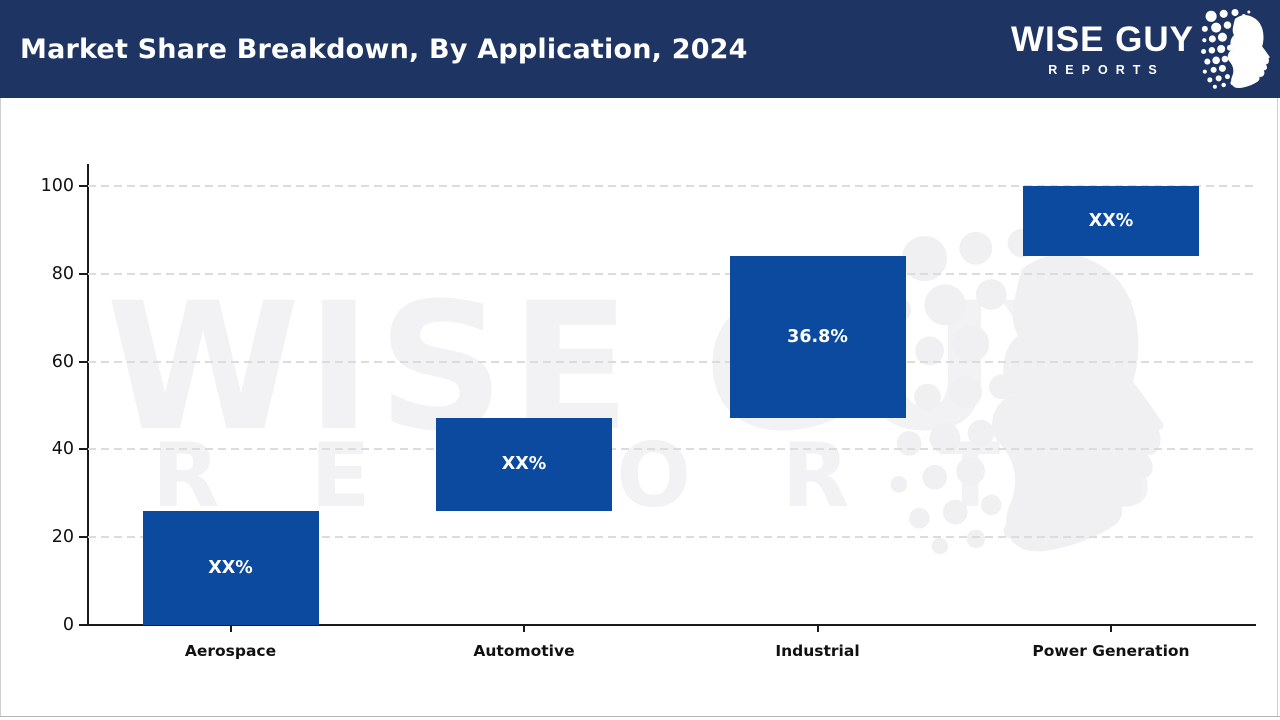  Describe the element at coordinates (817, 651) in the screenshot. I see `x-category-label-2: Industrial` at that location.